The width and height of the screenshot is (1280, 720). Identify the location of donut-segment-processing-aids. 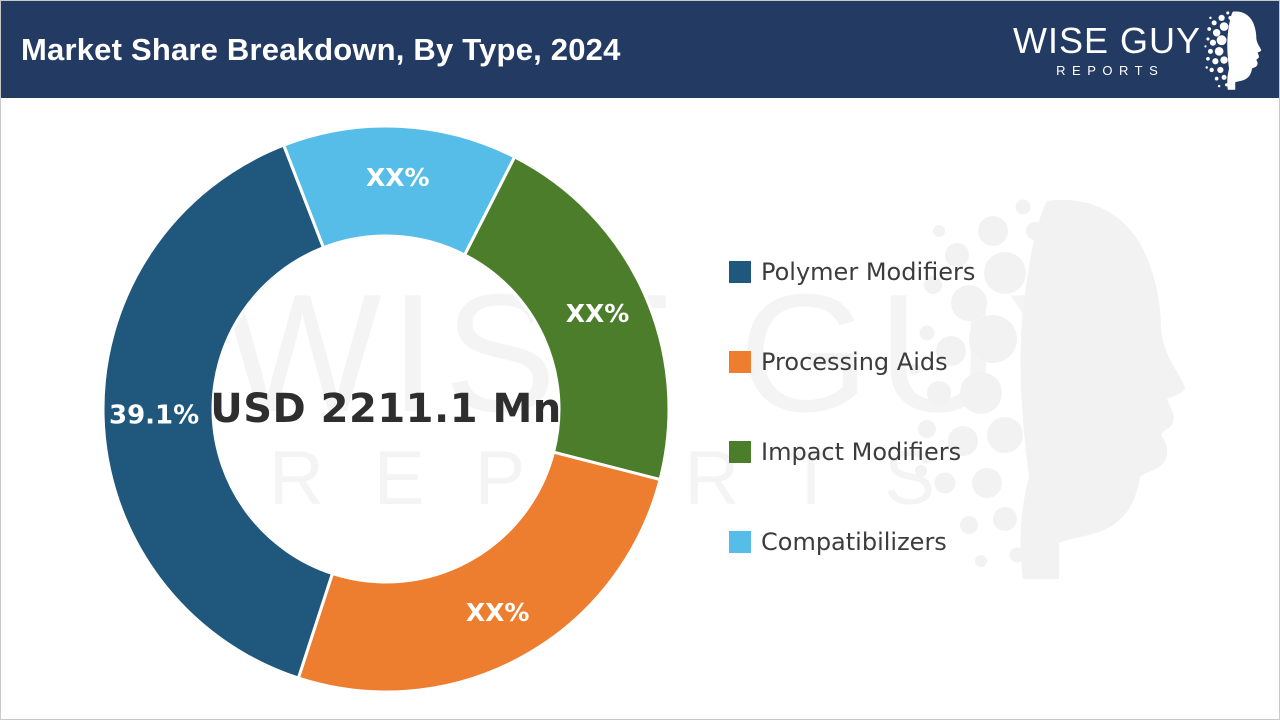
(479, 572).